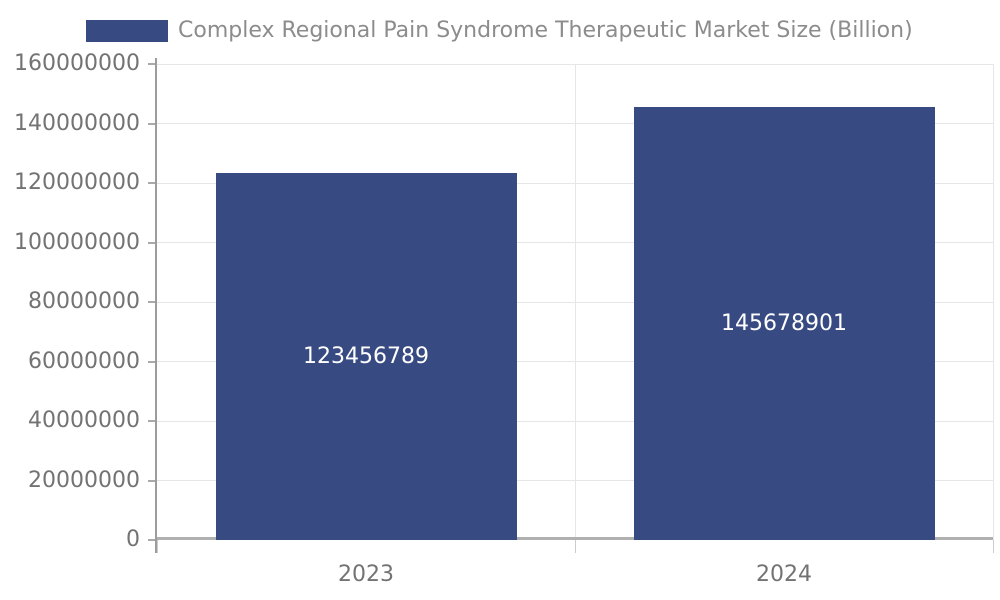  I want to click on x-axis-line, so click(575, 538).